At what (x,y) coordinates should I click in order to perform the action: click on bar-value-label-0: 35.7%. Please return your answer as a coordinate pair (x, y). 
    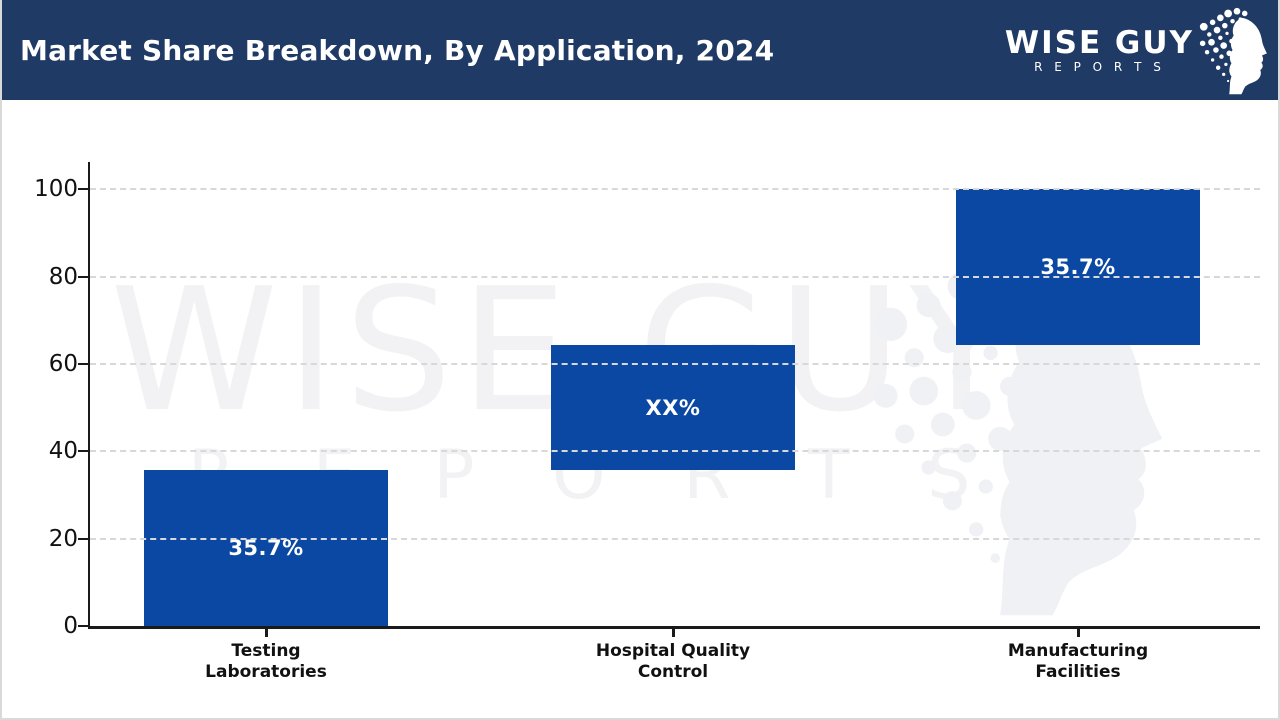
    Looking at the image, I should click on (266, 548).